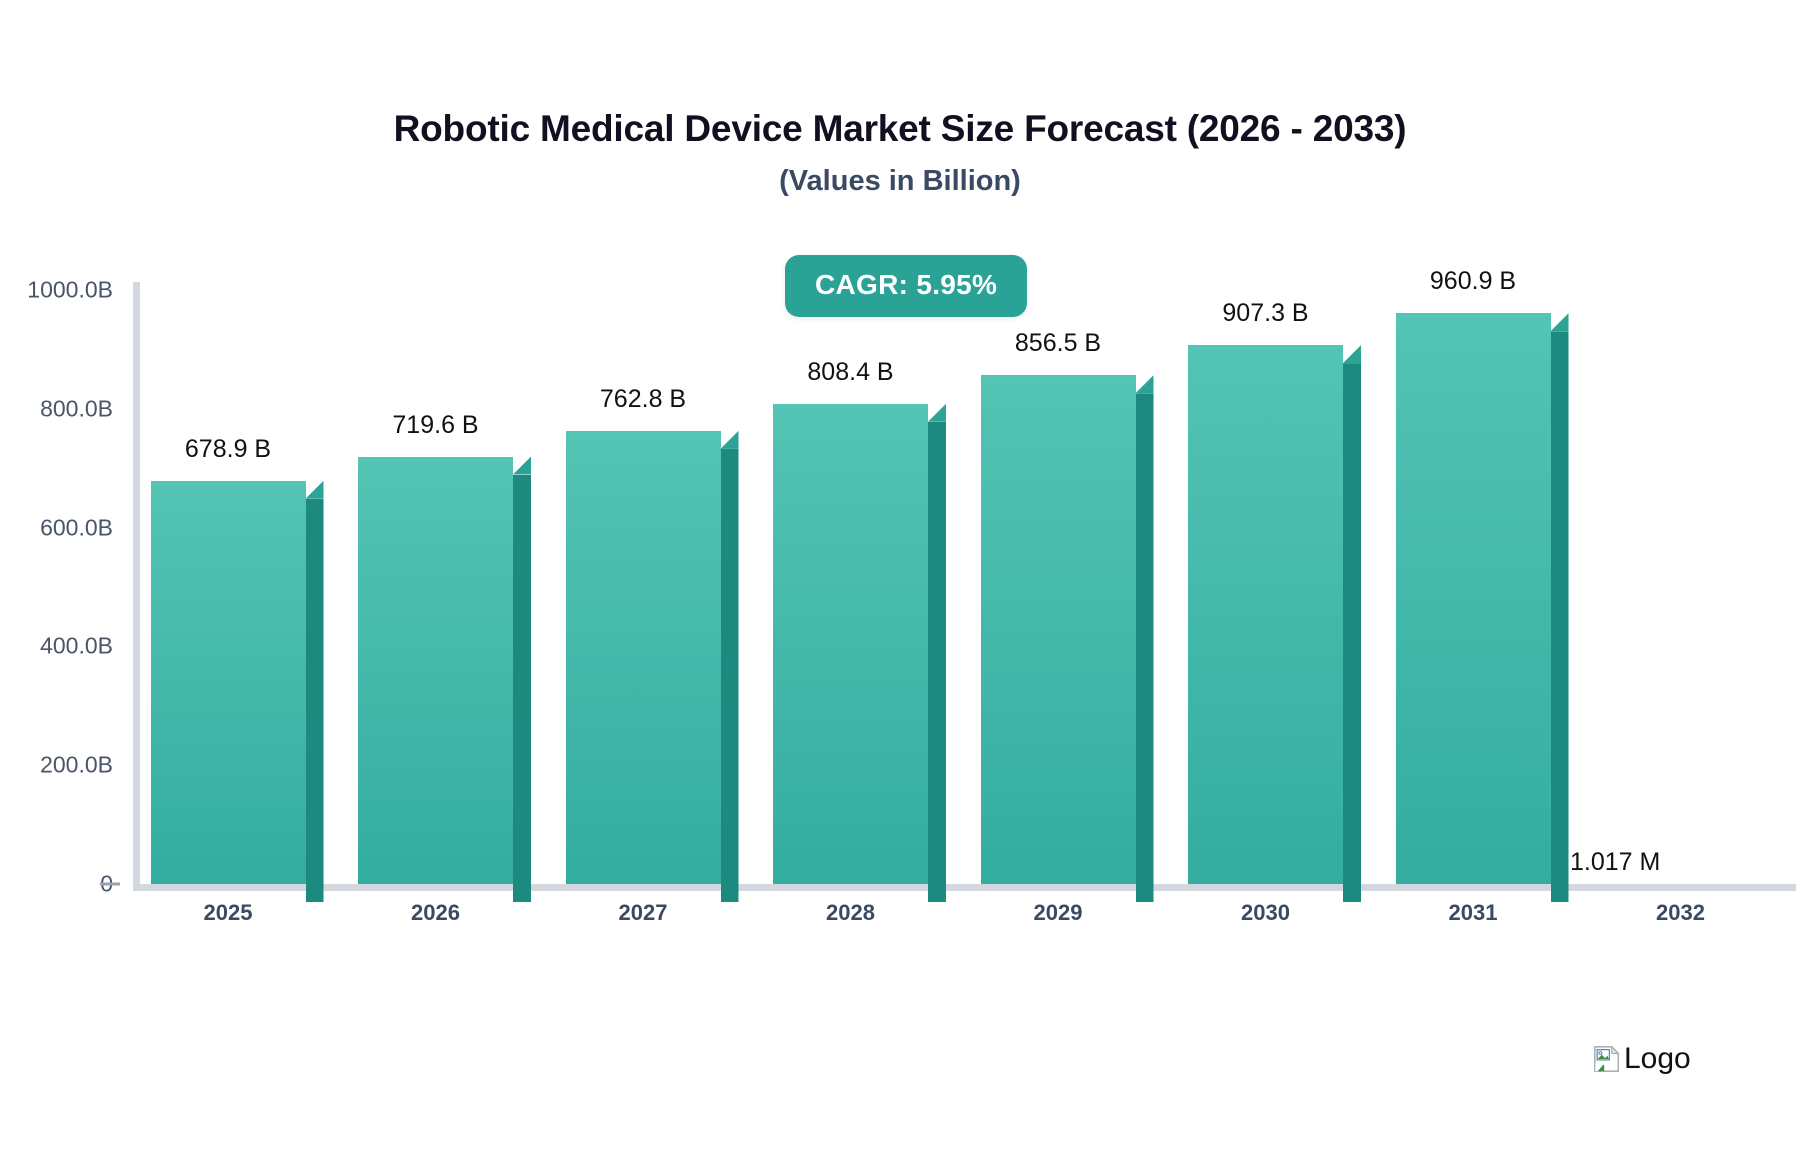 The width and height of the screenshot is (1800, 1156). What do you see at coordinates (228, 912) in the screenshot?
I see `x-axis-tick-label-2025: 2025` at bounding box center [228, 912].